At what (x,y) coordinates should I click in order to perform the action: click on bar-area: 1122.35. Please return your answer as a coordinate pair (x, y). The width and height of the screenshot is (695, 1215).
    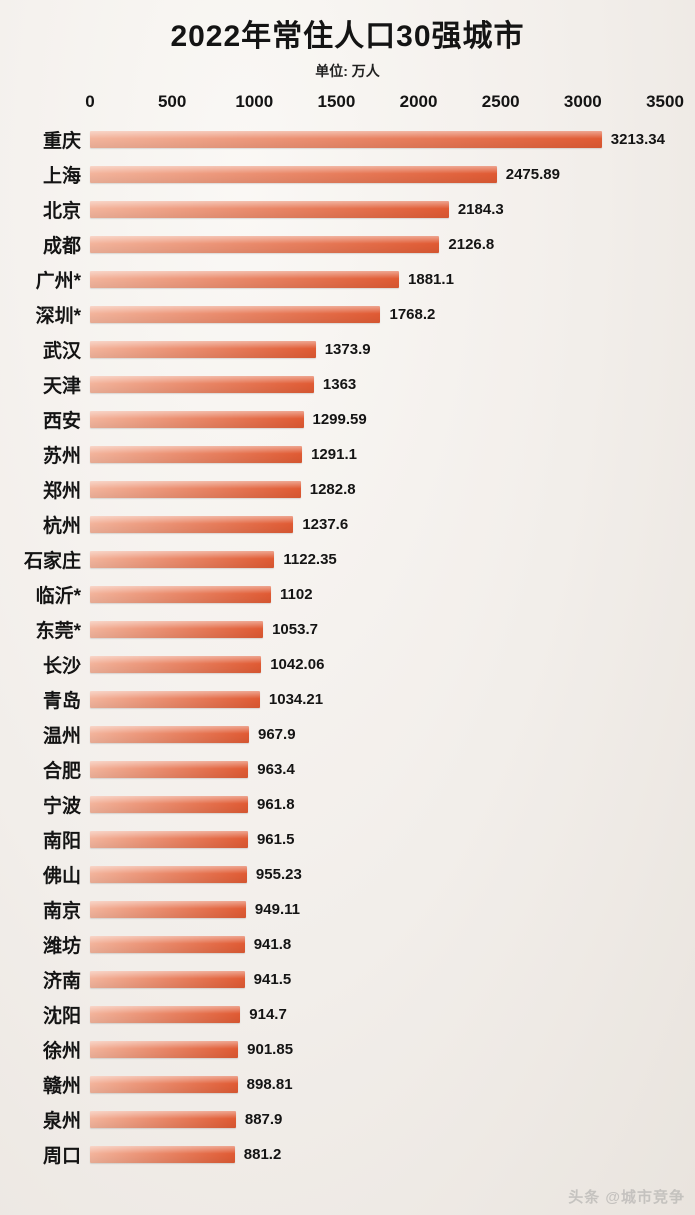
    Looking at the image, I should click on (377, 559).